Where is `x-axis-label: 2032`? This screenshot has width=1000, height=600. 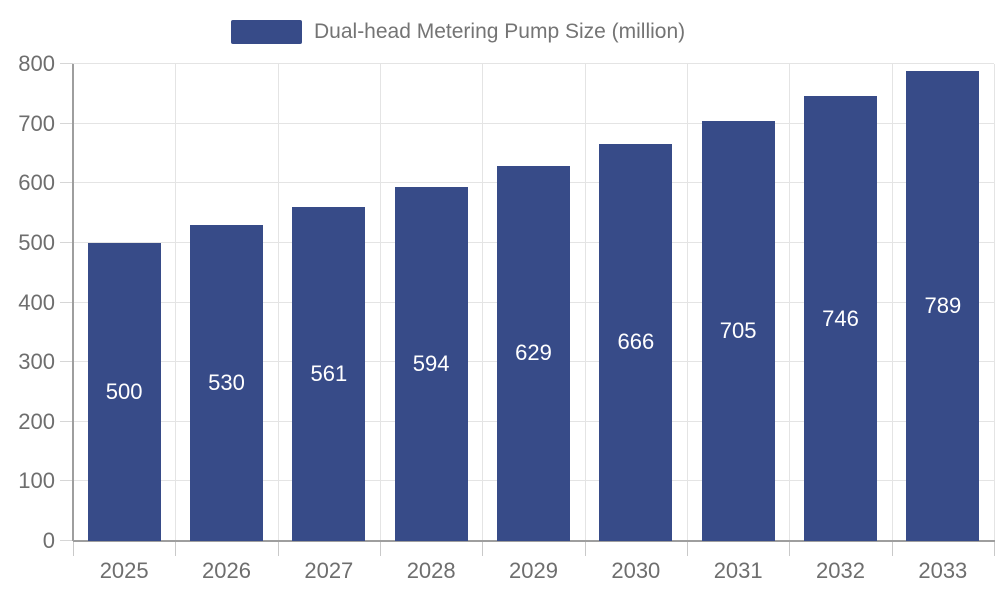 x-axis-label: 2032 is located at coordinates (840, 570).